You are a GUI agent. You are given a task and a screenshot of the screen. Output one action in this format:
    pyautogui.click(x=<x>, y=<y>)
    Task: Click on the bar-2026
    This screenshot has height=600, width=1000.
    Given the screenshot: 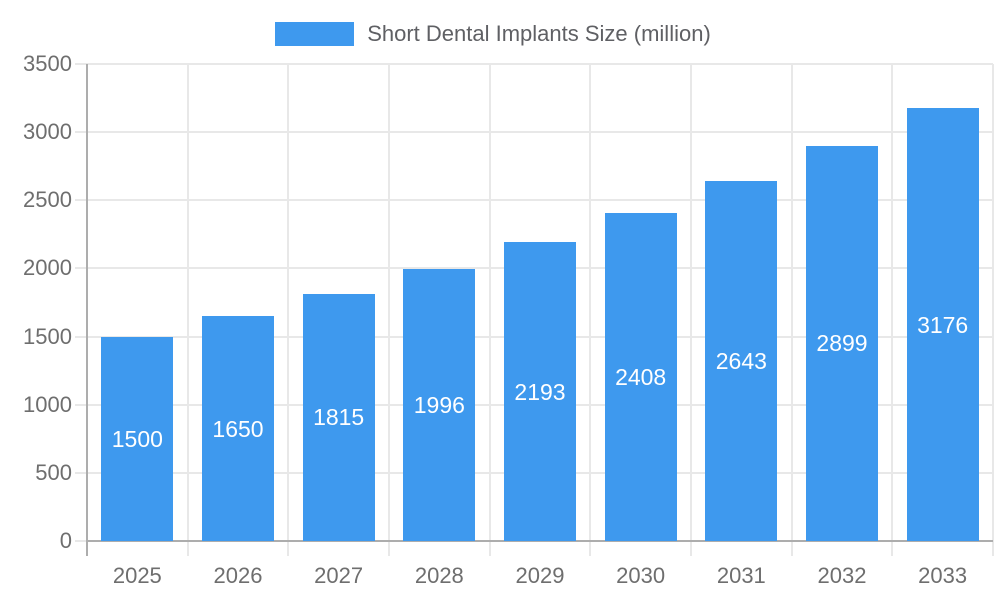 What is the action you would take?
    pyautogui.click(x=238, y=428)
    